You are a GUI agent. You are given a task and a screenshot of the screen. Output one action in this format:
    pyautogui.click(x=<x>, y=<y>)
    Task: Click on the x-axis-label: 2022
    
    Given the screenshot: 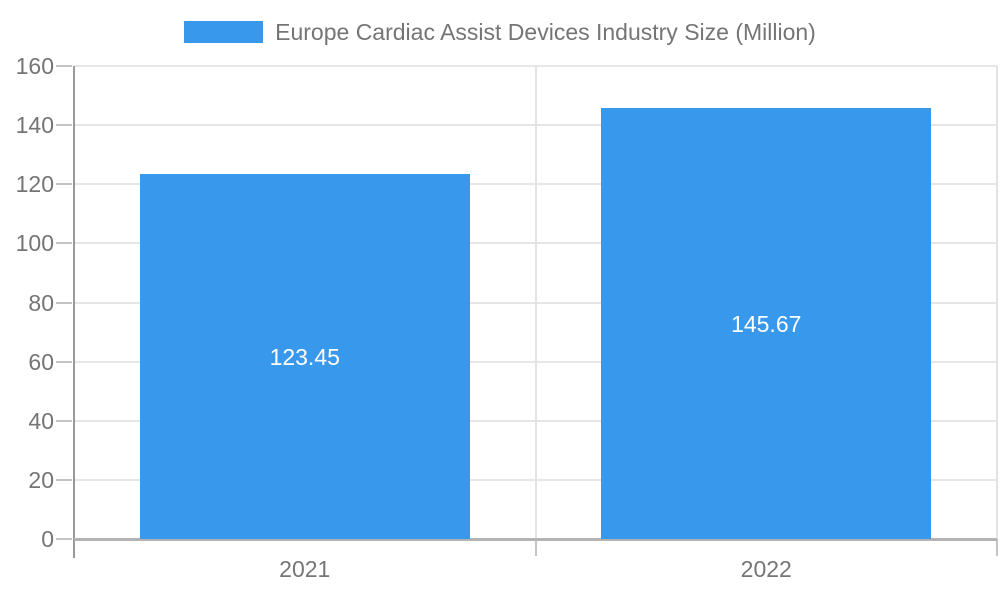 What is the action you would take?
    pyautogui.click(x=766, y=569)
    